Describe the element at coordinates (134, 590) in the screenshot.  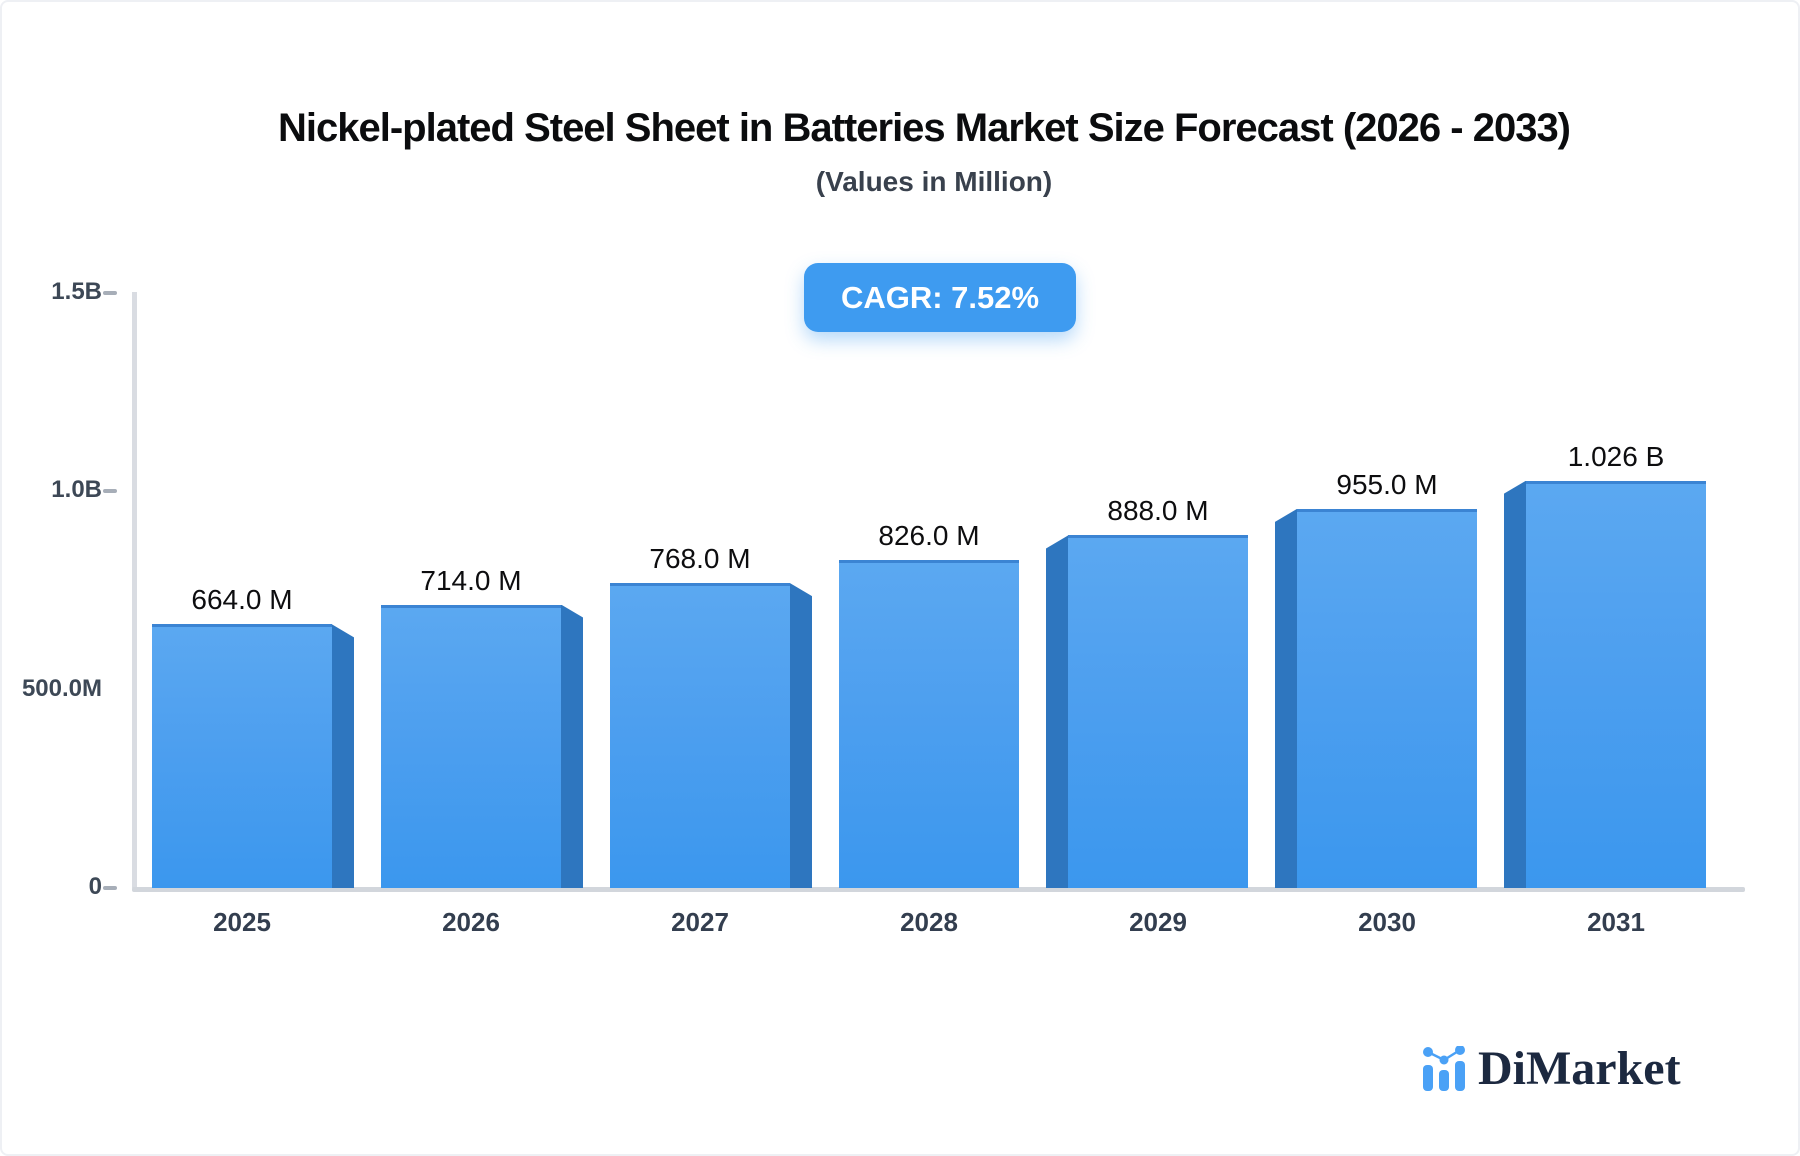
I see `y-axis-line` at that location.